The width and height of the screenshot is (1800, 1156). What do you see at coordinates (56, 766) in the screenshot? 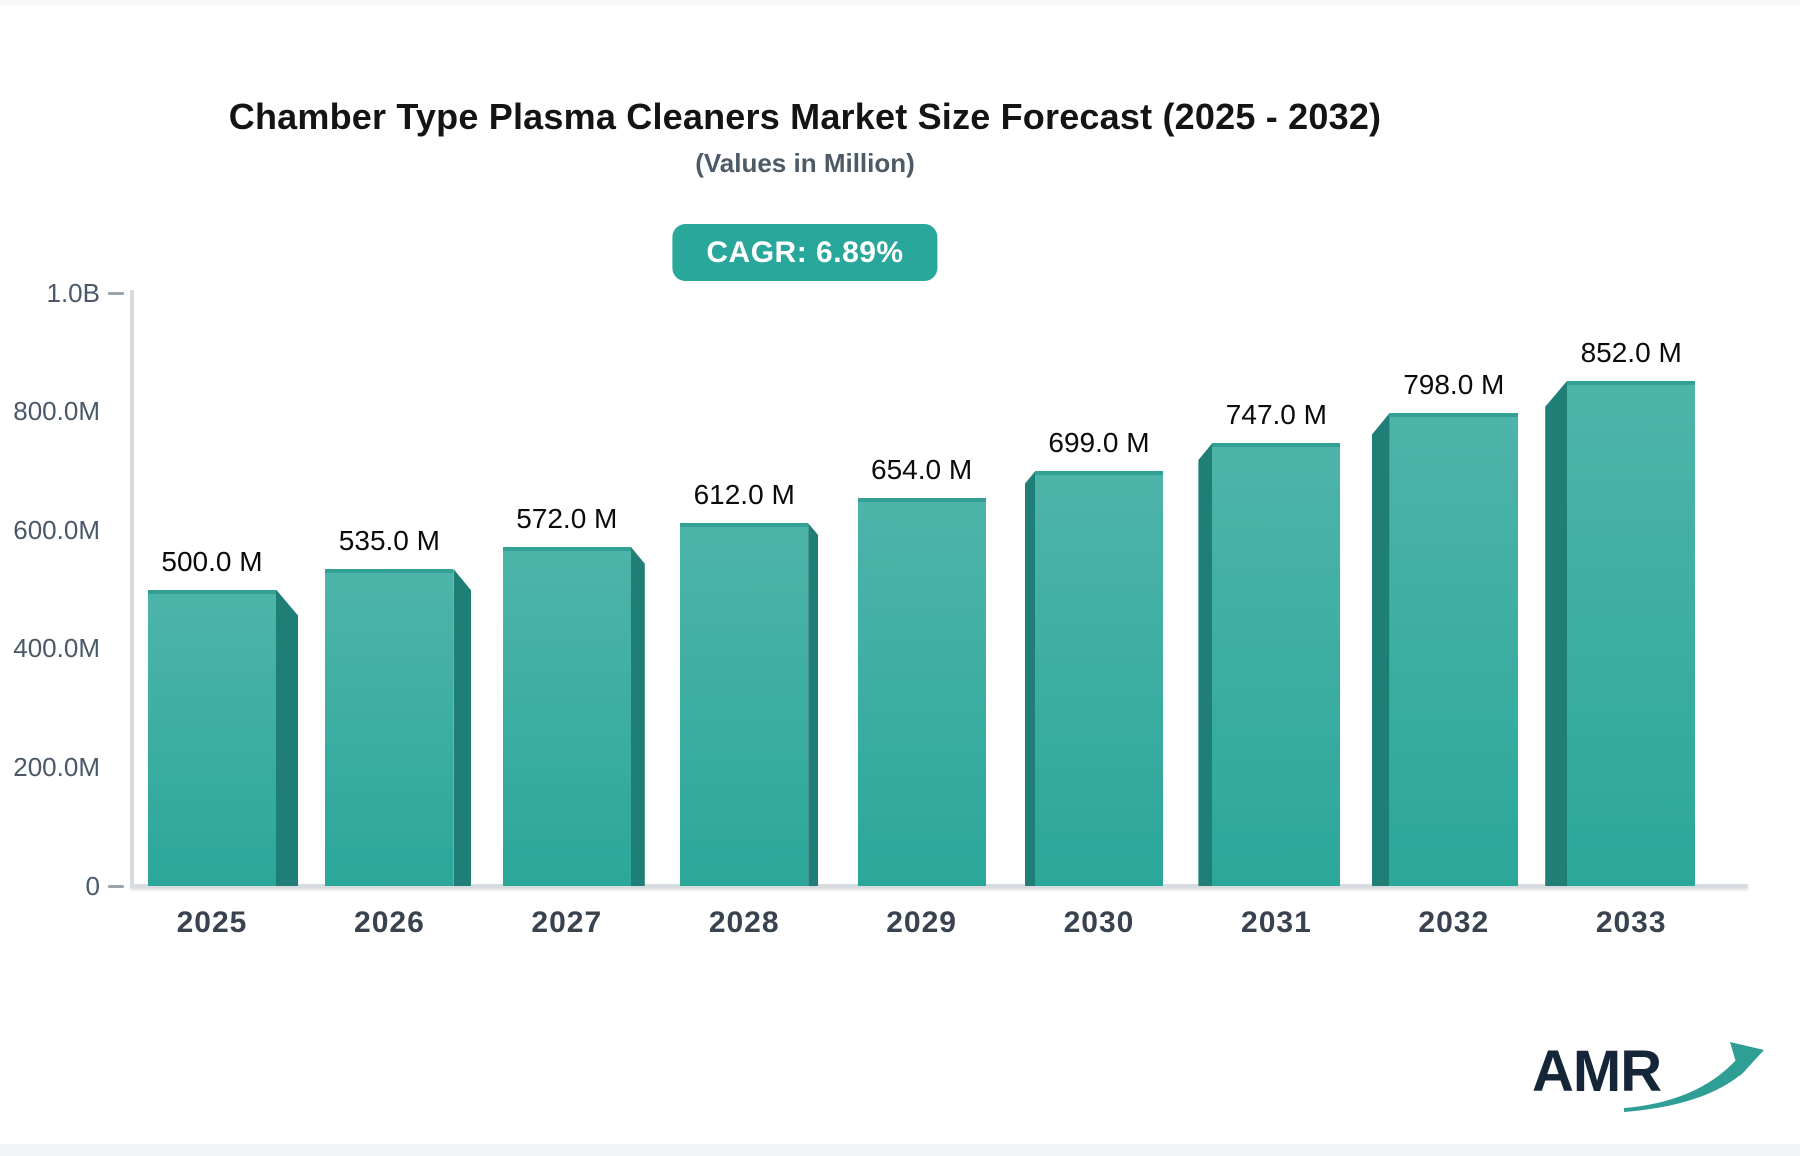
I see `y-tick-label: 200.0M` at bounding box center [56, 766].